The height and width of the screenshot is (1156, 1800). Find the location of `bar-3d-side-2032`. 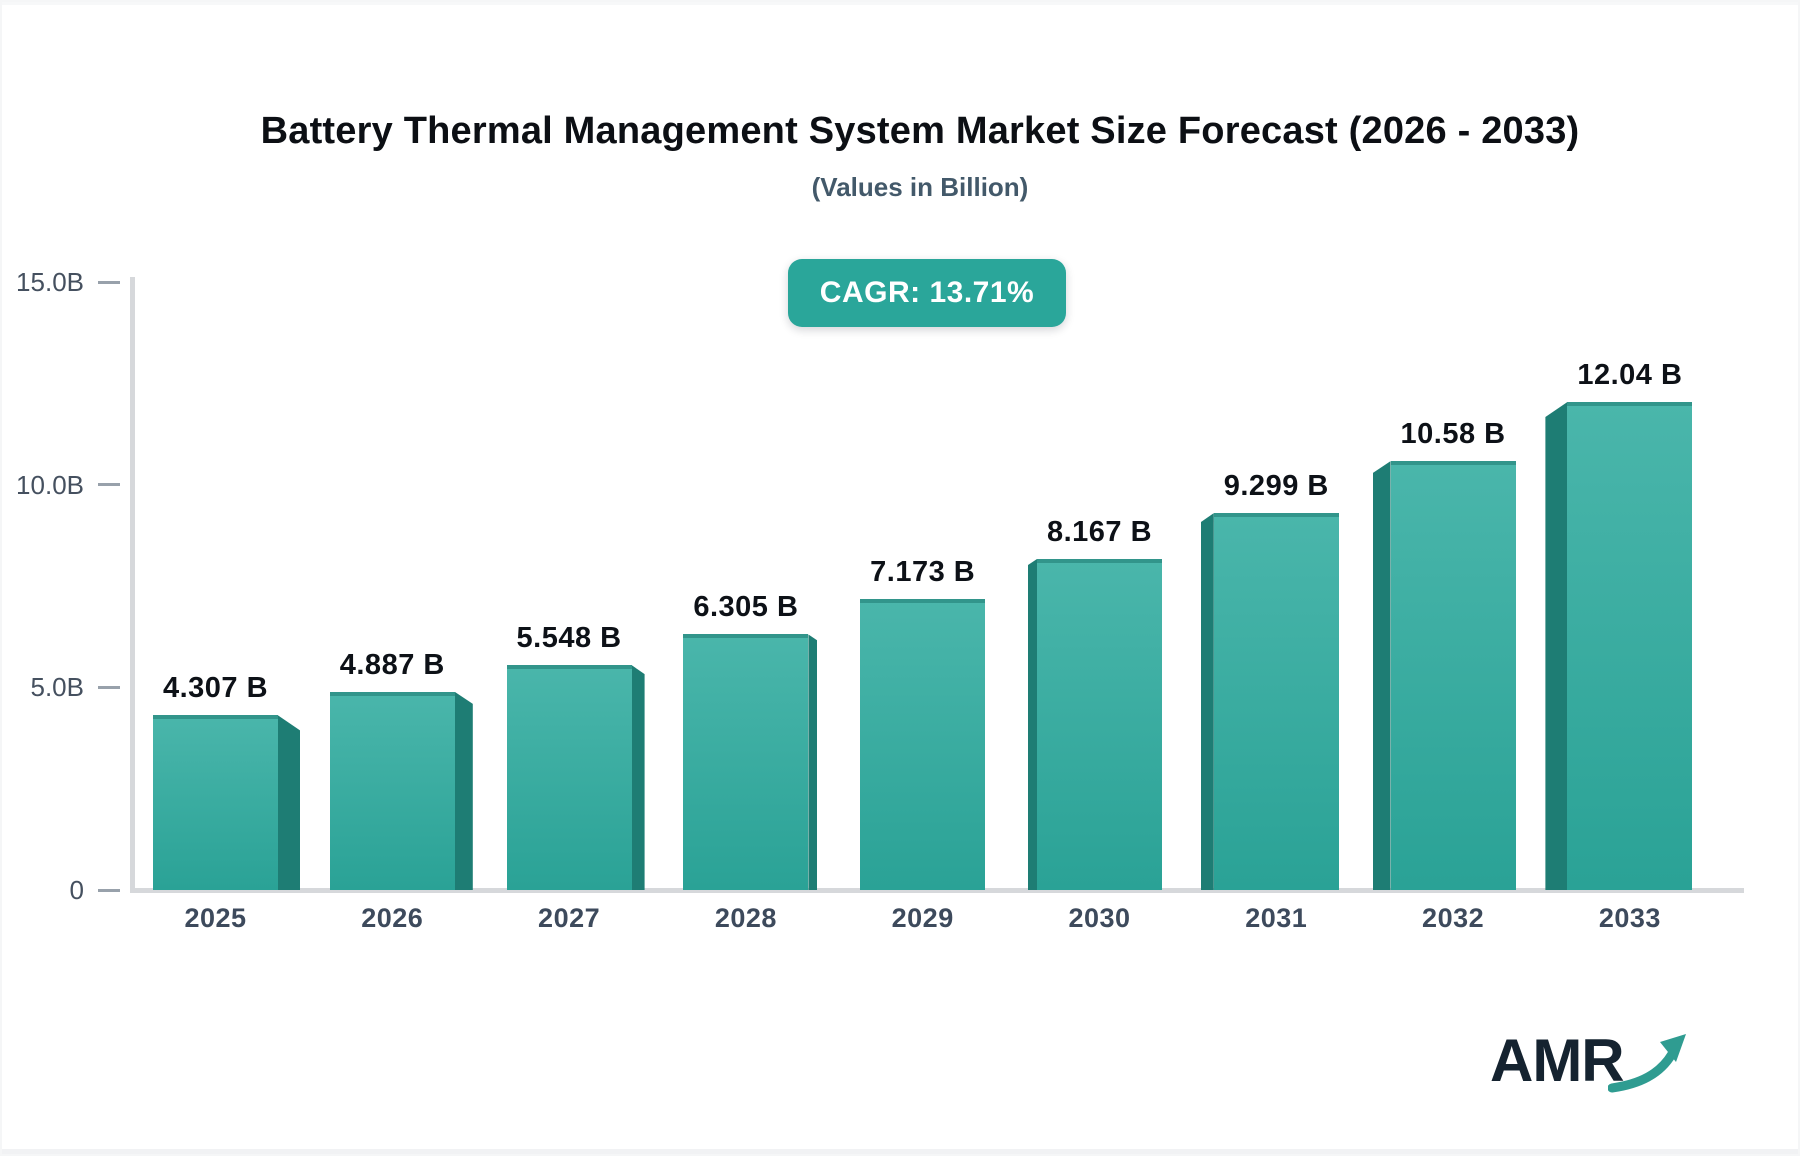

bar-3d-side-2032 is located at coordinates (1381, 675).